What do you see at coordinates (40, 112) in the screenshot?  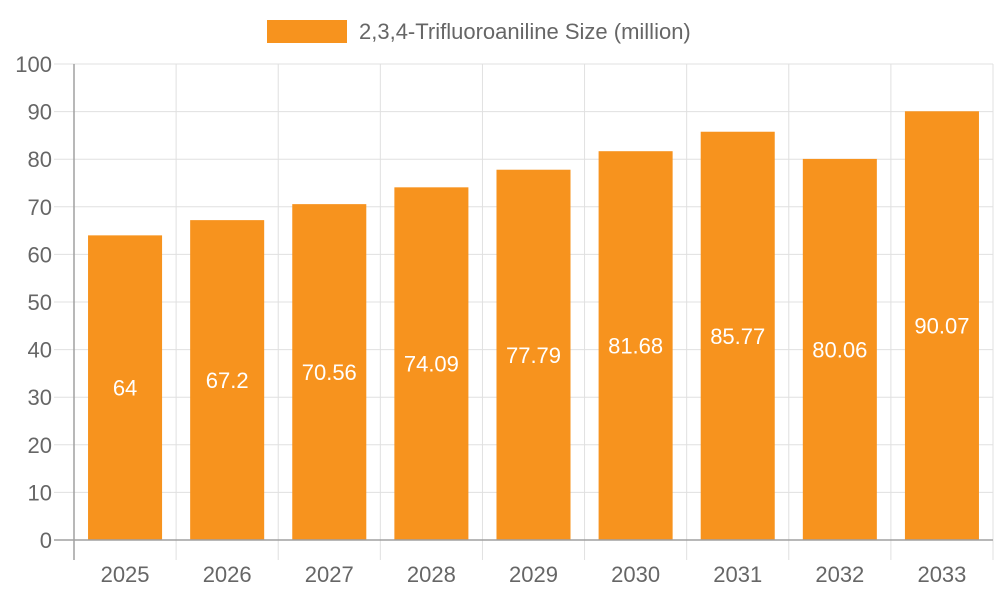 I see `y-tick-label: 90` at bounding box center [40, 112].